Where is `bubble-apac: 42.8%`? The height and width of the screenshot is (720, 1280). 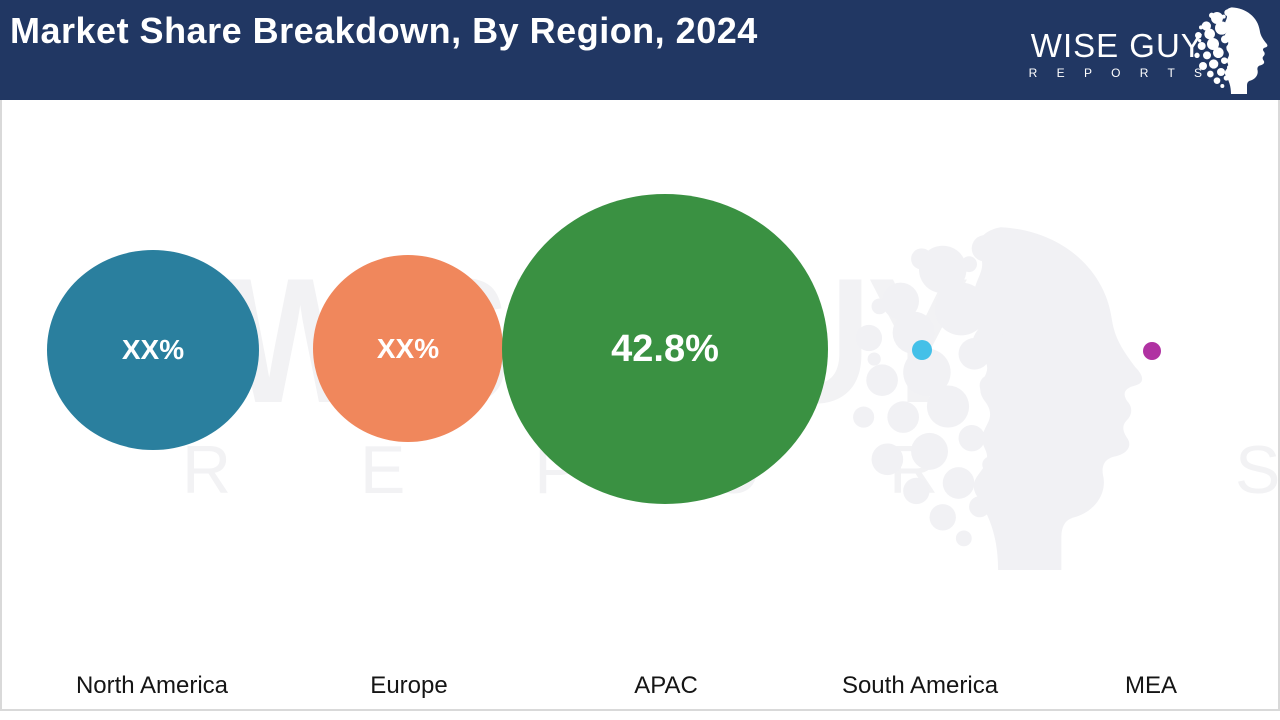
bubble-apac: 42.8% is located at coordinates (665, 349).